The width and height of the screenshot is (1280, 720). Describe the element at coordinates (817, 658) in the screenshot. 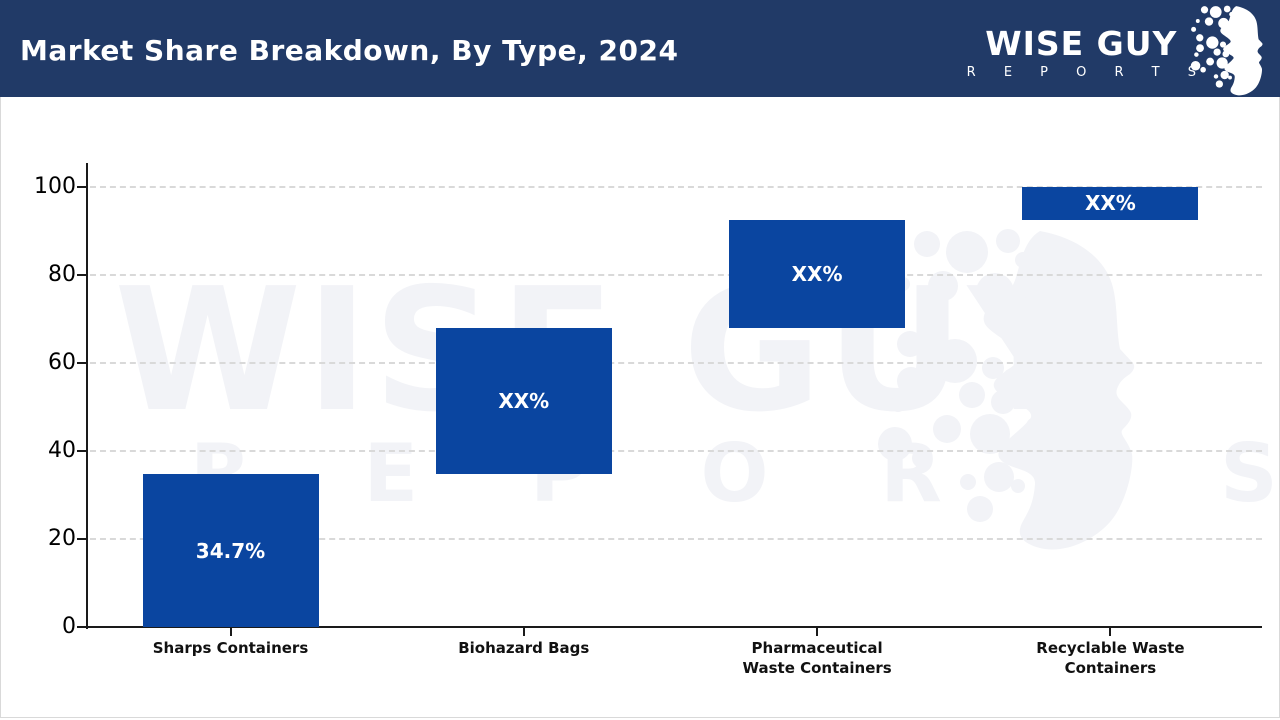

I see `category-label-3: Pharmaceutical Waste Containers` at that location.